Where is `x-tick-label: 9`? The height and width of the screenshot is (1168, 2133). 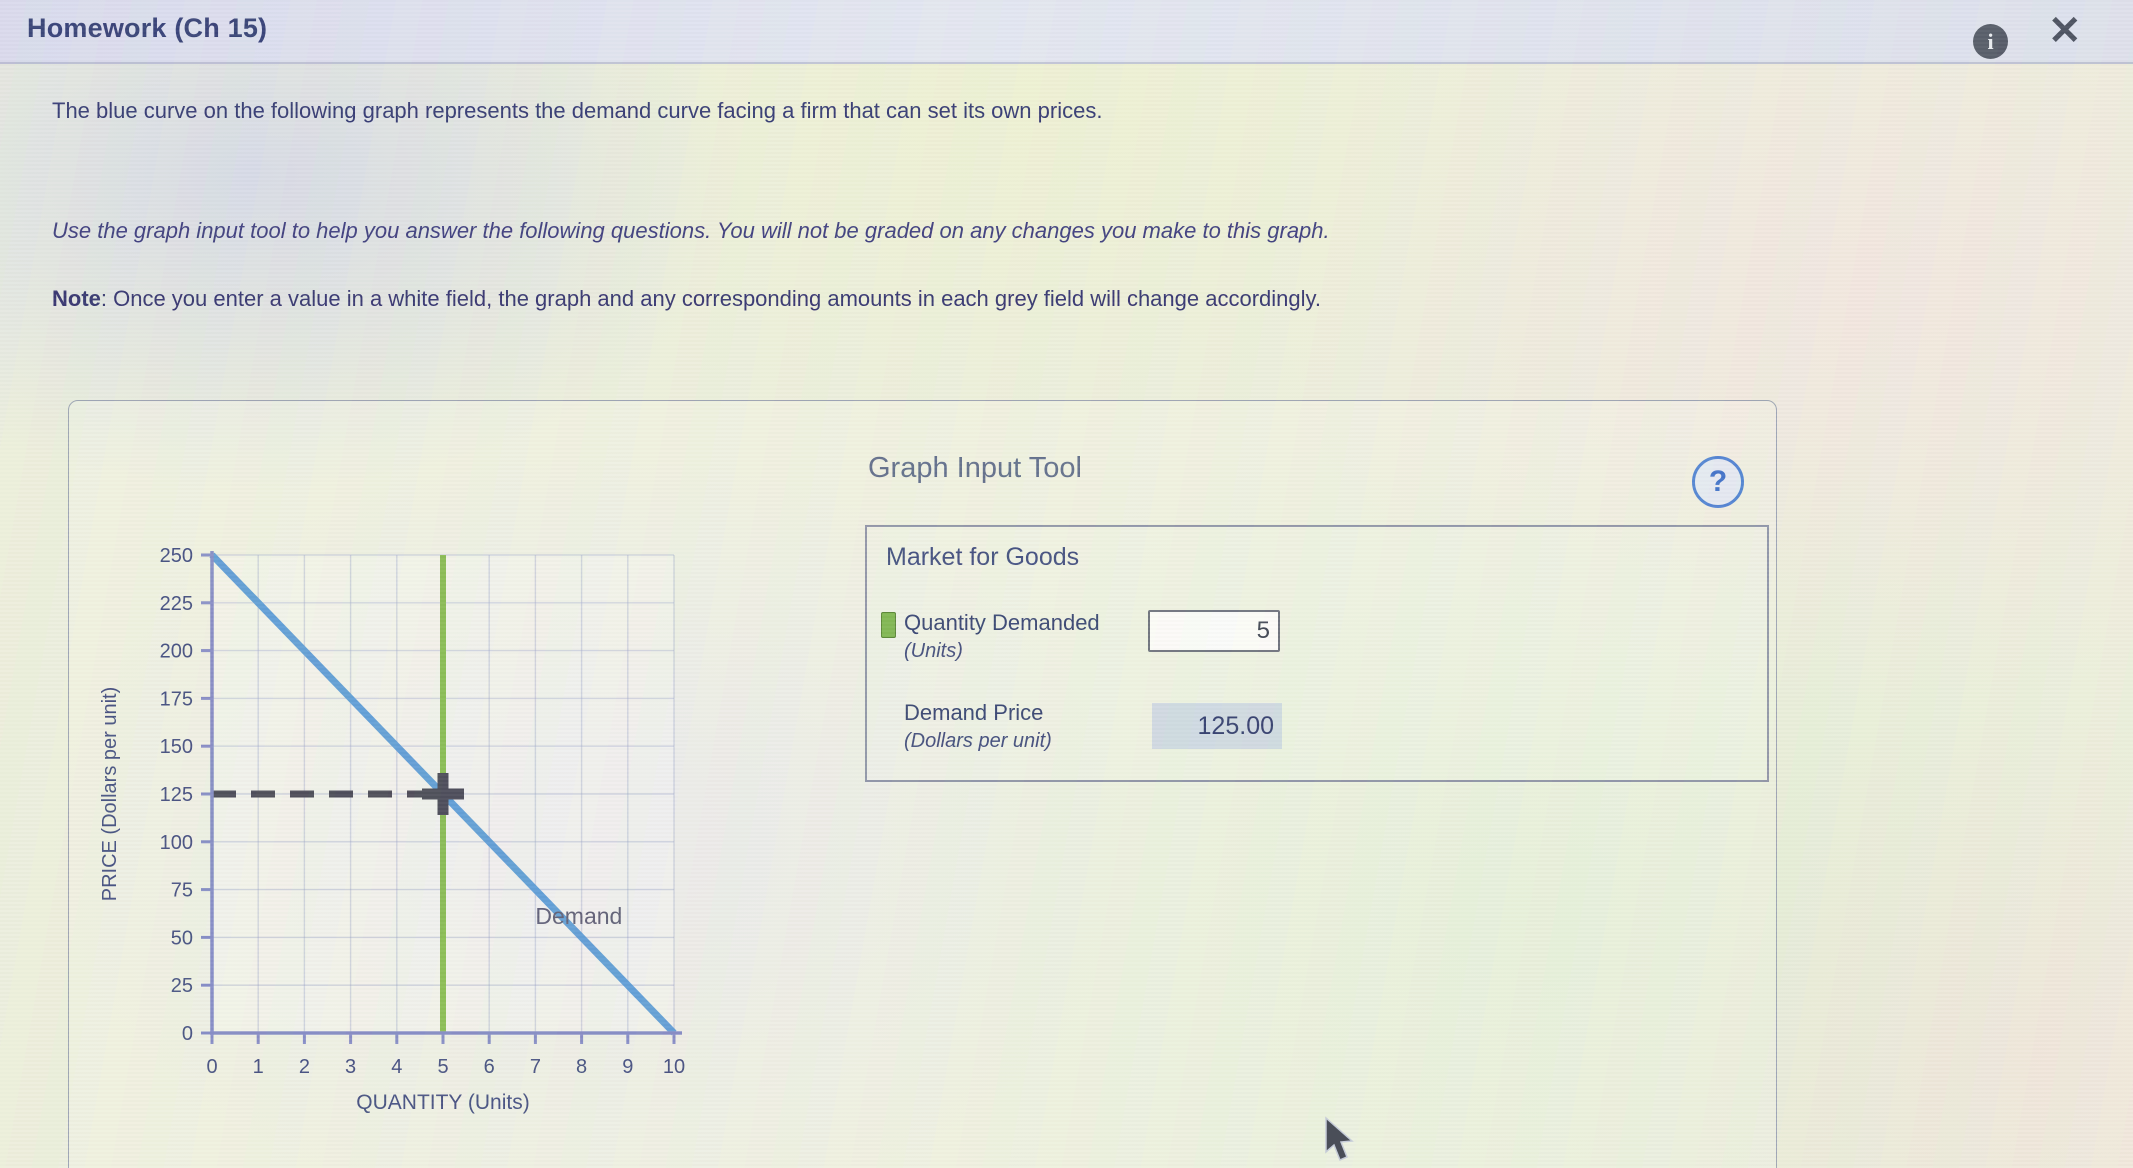 x-tick-label: 9 is located at coordinates (627, 1067).